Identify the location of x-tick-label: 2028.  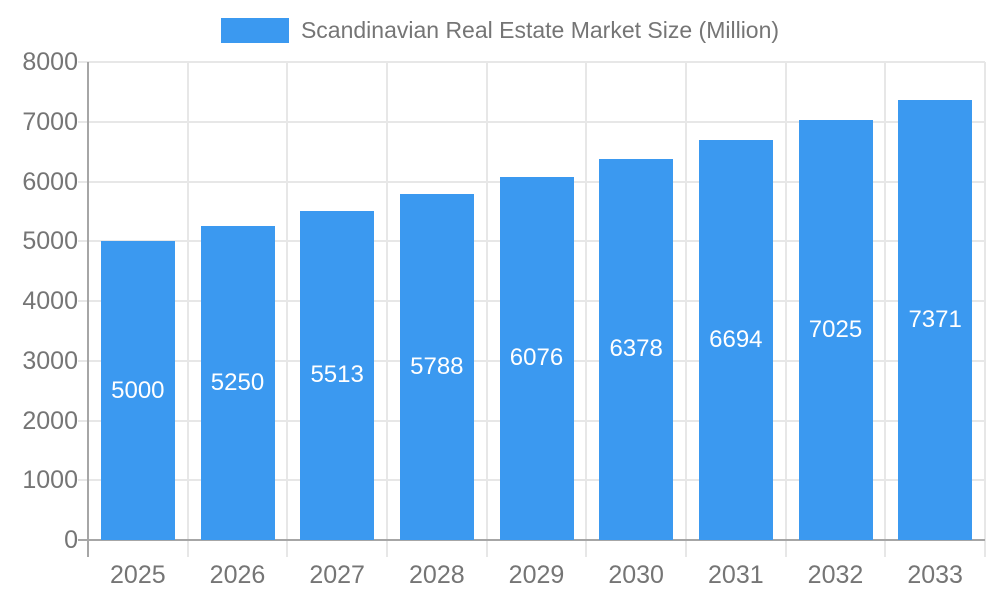
(437, 575).